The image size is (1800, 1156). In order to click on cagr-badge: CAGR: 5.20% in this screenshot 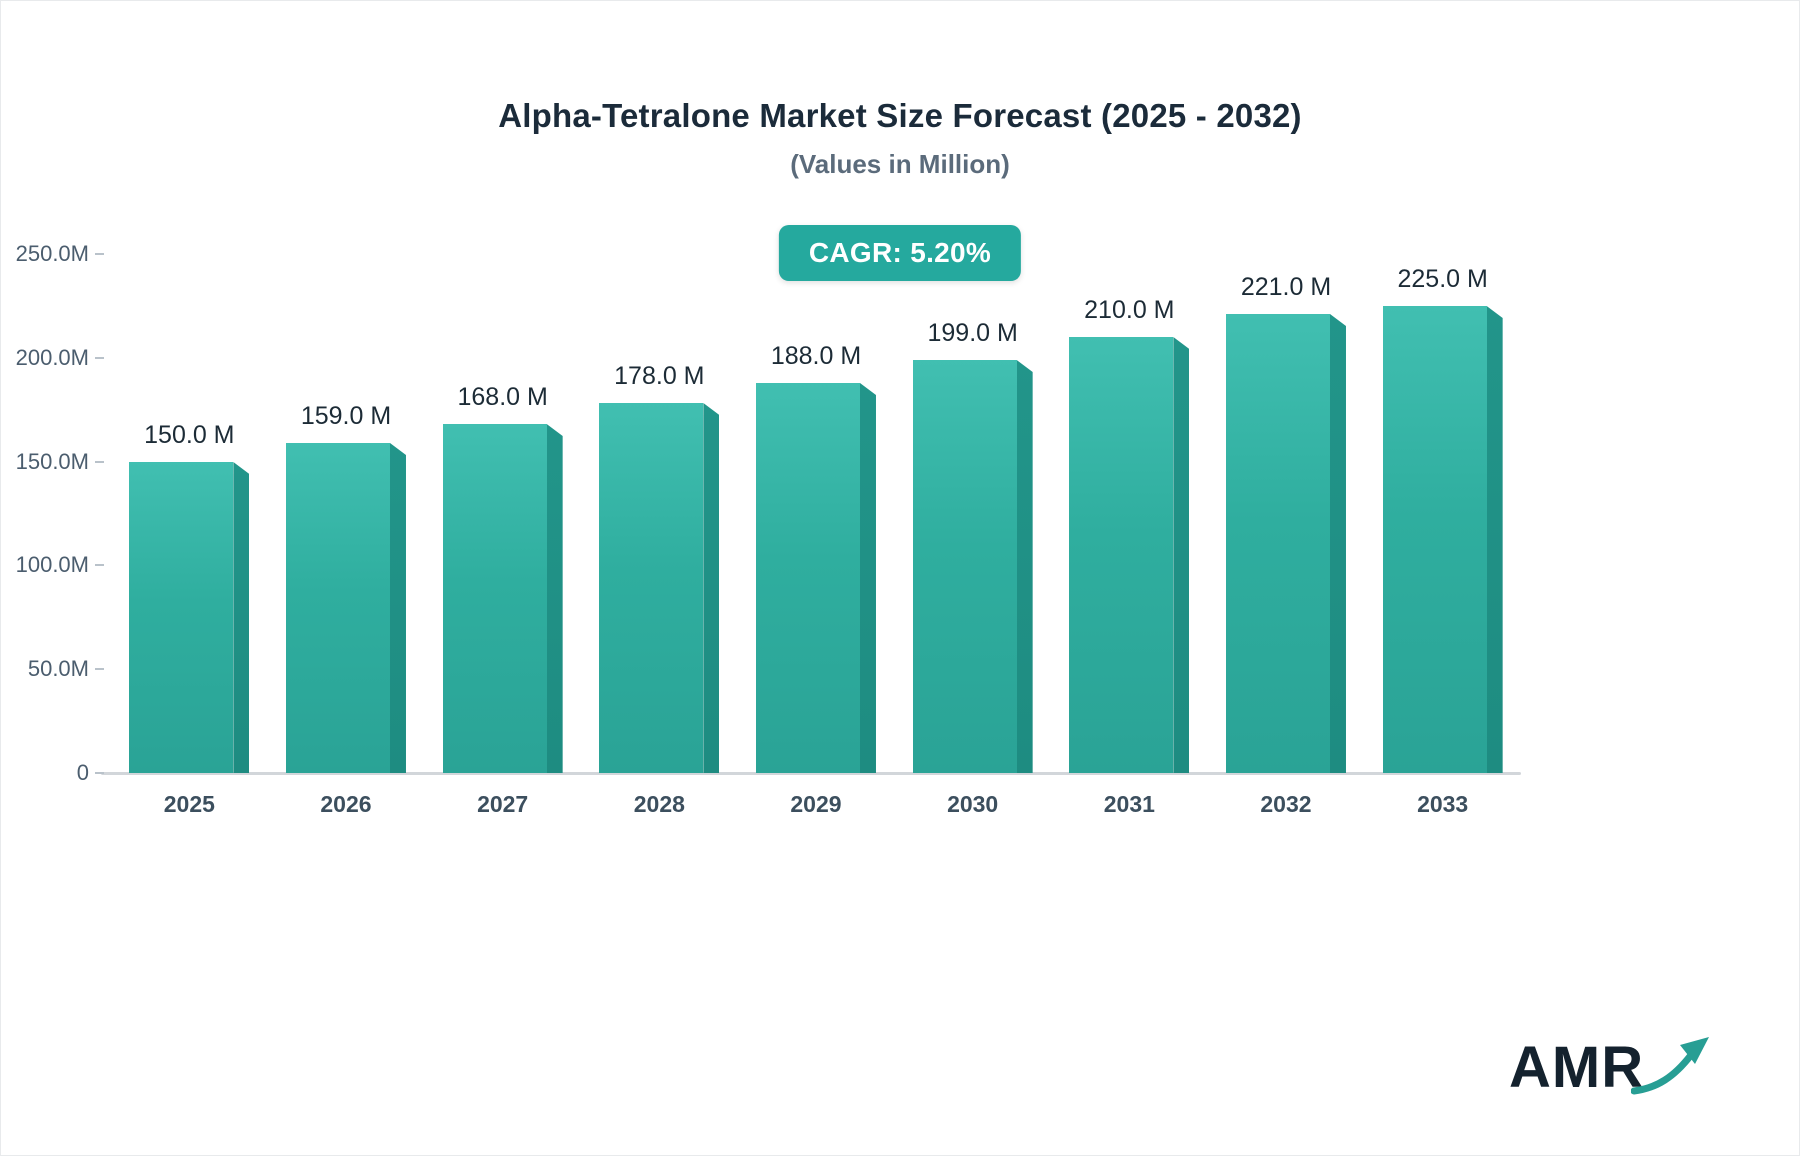, I will do `click(900, 253)`.